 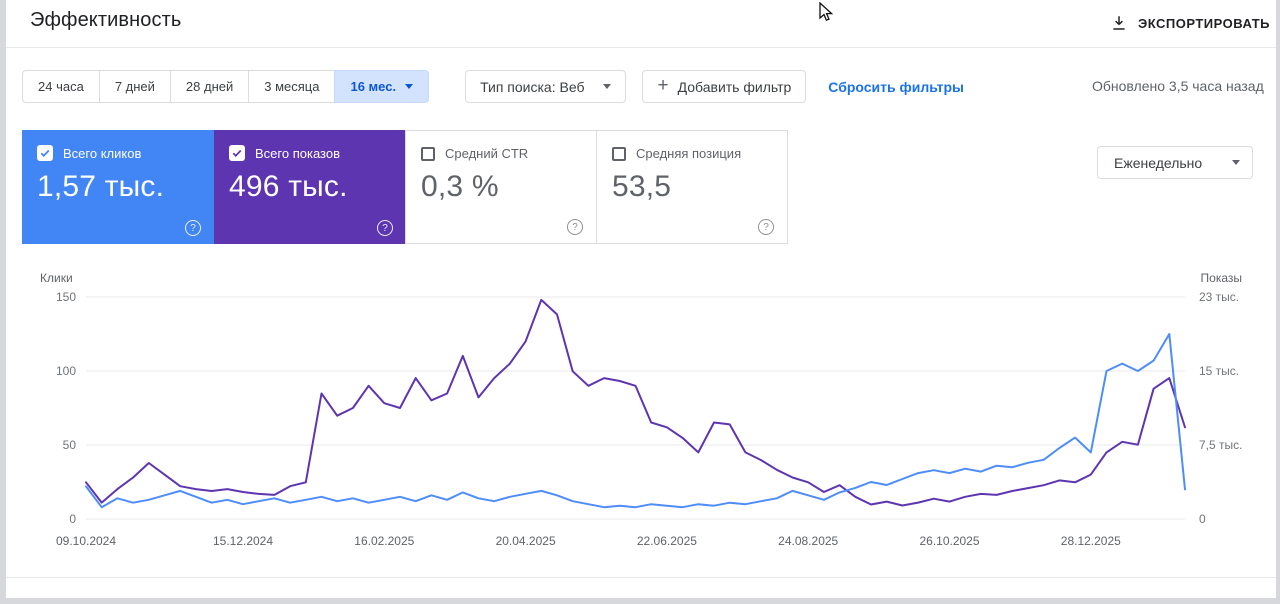 I want to click on export-button: ЭКСПОРТИРОВАТЬ, so click(x=1190, y=23).